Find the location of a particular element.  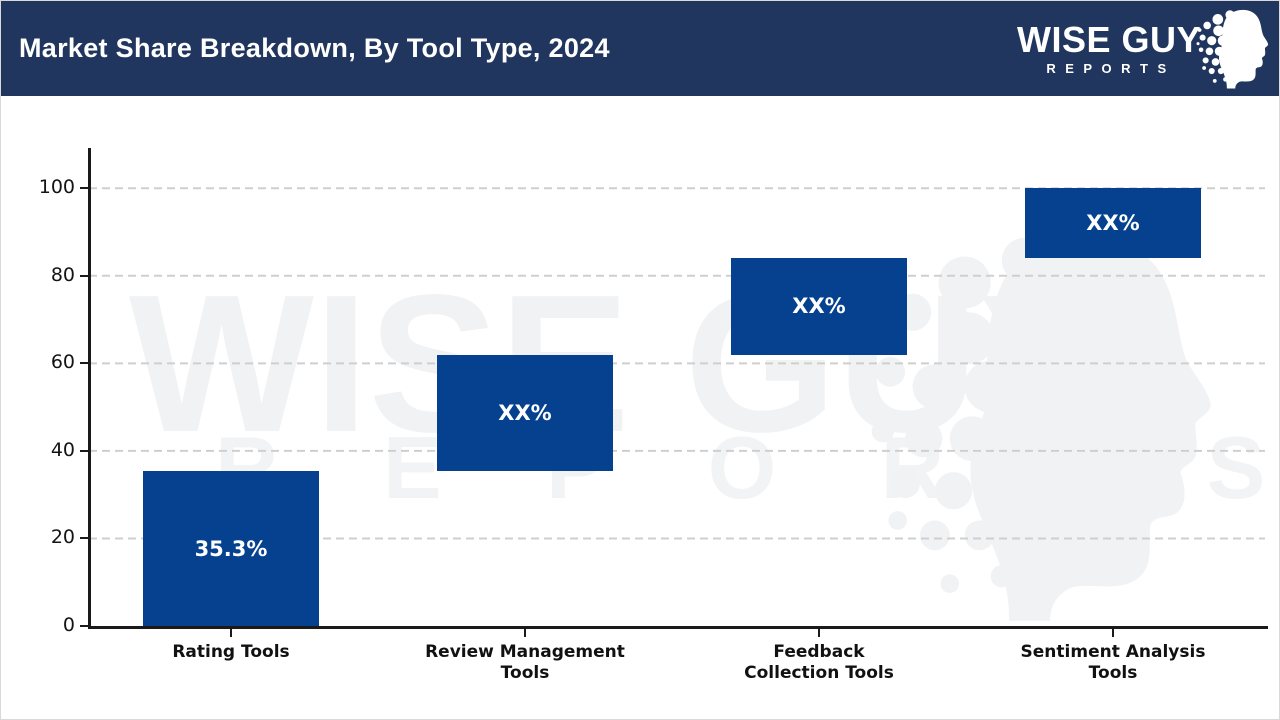

x-axis-line is located at coordinates (678, 627).